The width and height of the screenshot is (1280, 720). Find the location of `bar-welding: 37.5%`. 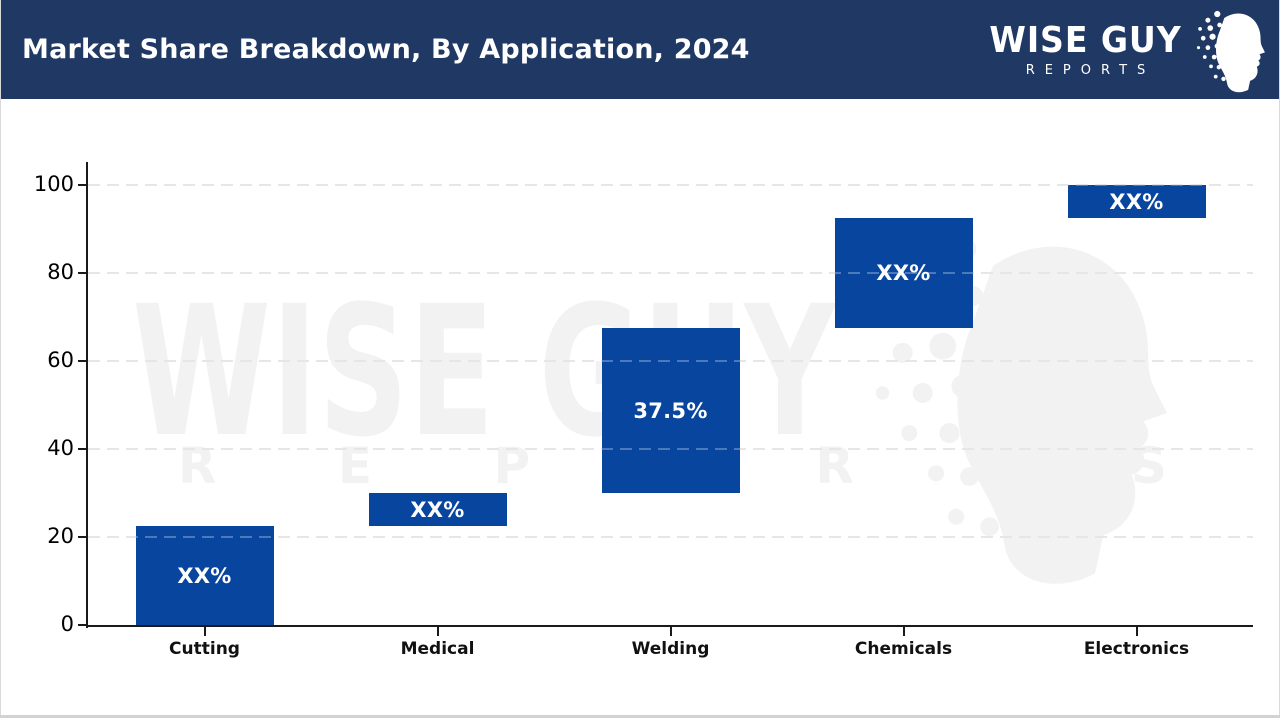

bar-welding: 37.5% is located at coordinates (670, 410).